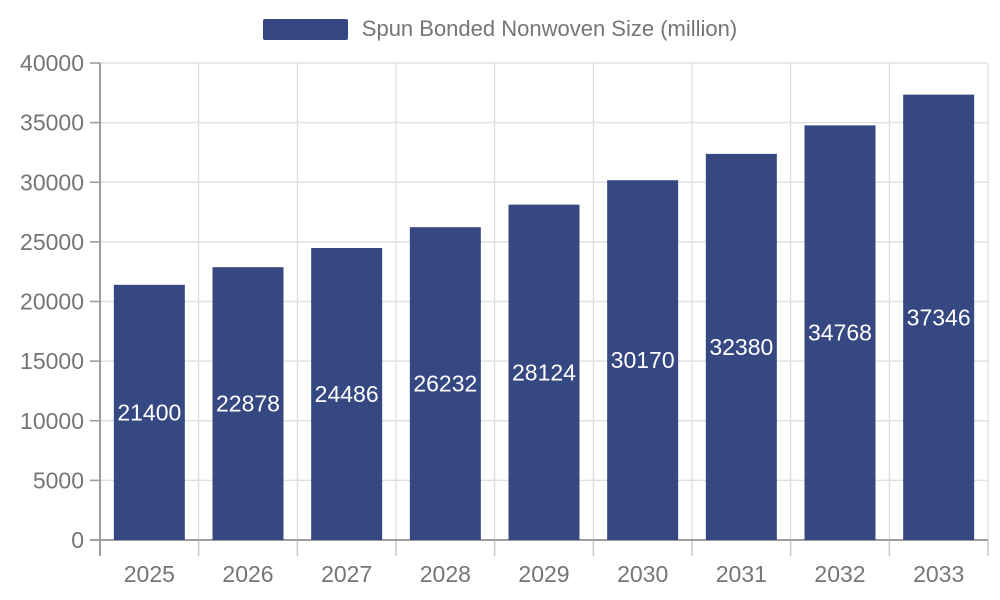 This screenshot has width=1000, height=600. Describe the element at coordinates (52, 123) in the screenshot. I see `y-tick-label: 35000` at that location.